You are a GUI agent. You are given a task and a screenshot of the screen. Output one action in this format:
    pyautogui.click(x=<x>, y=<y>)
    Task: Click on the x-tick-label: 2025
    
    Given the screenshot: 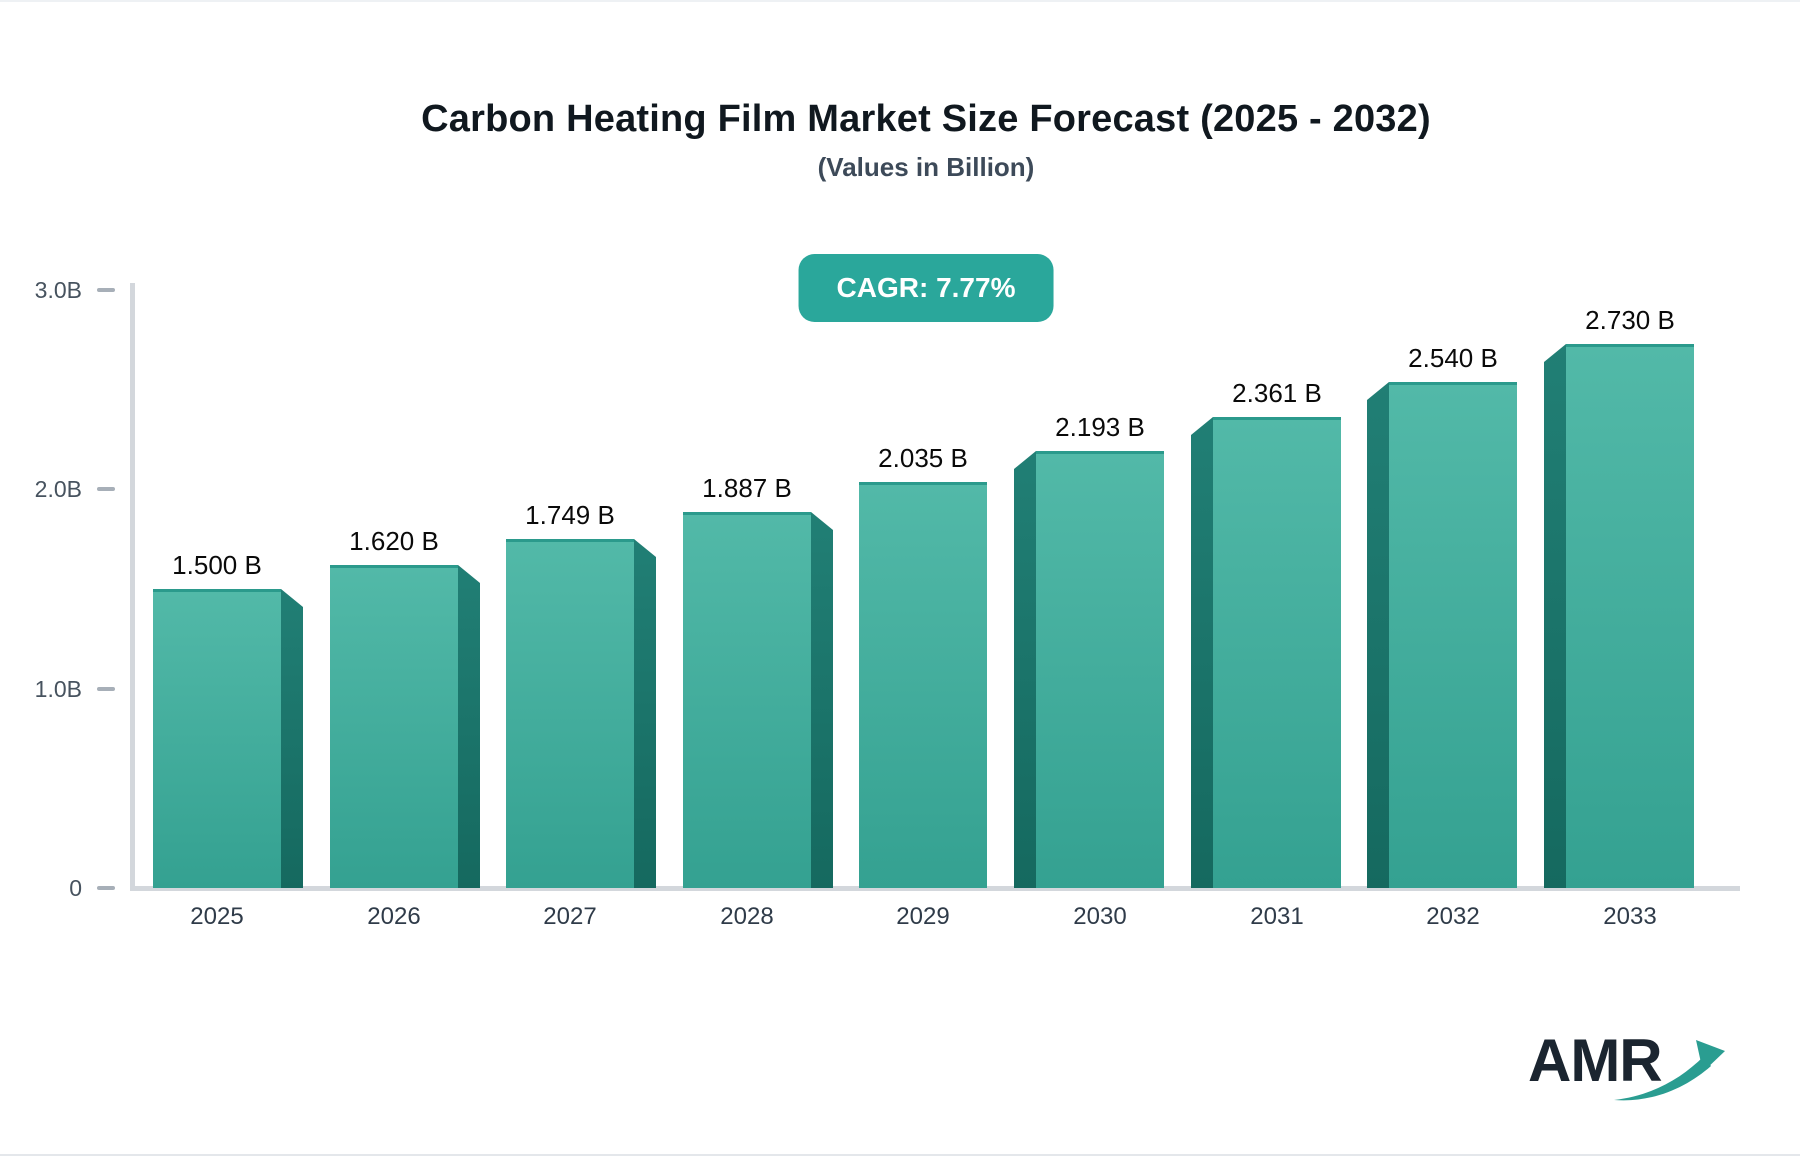 What is the action you would take?
    pyautogui.click(x=217, y=916)
    